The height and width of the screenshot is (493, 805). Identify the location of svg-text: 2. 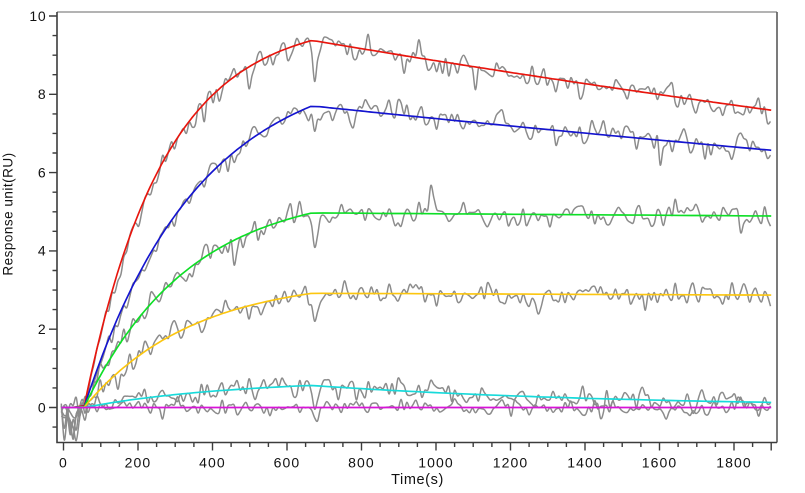
(42, 329).